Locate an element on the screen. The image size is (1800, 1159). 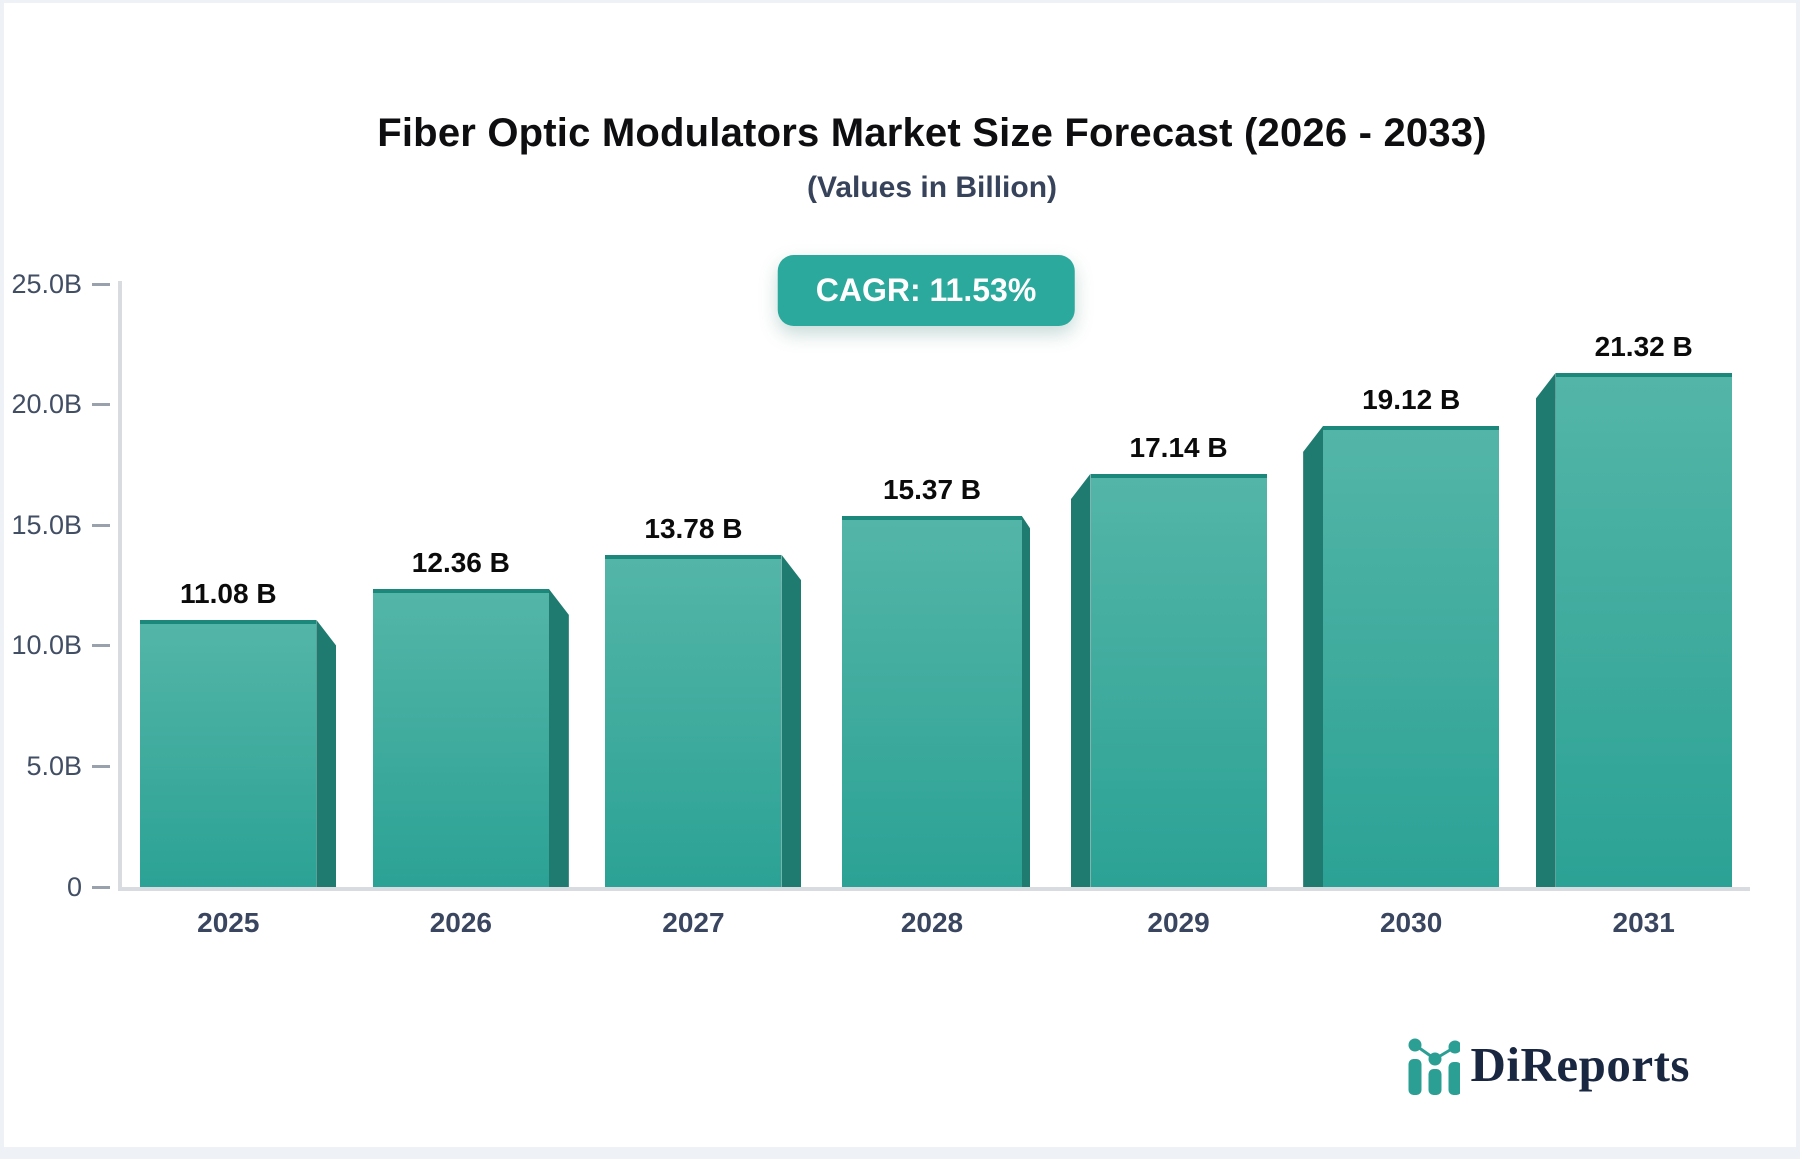
mini-bar-chart-logo-icon is located at coordinates (1434, 1066).